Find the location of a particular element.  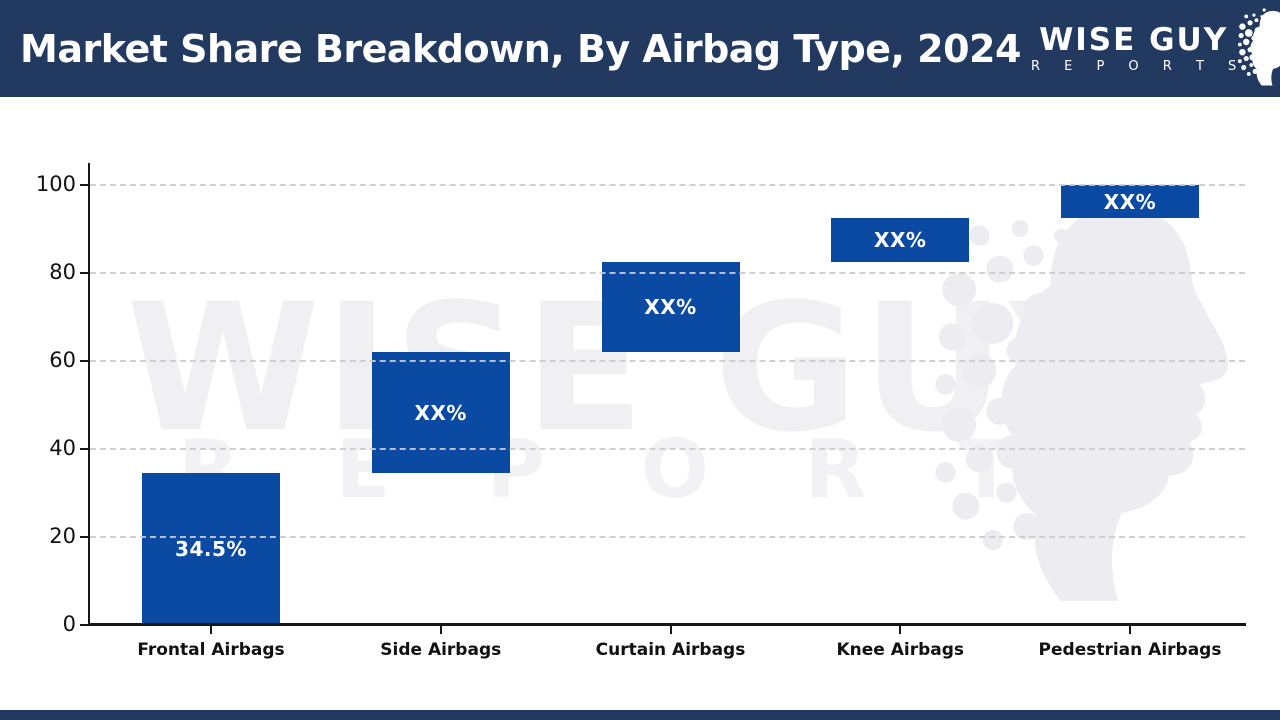

x-axis-label: Knee Airbags is located at coordinates (900, 650).